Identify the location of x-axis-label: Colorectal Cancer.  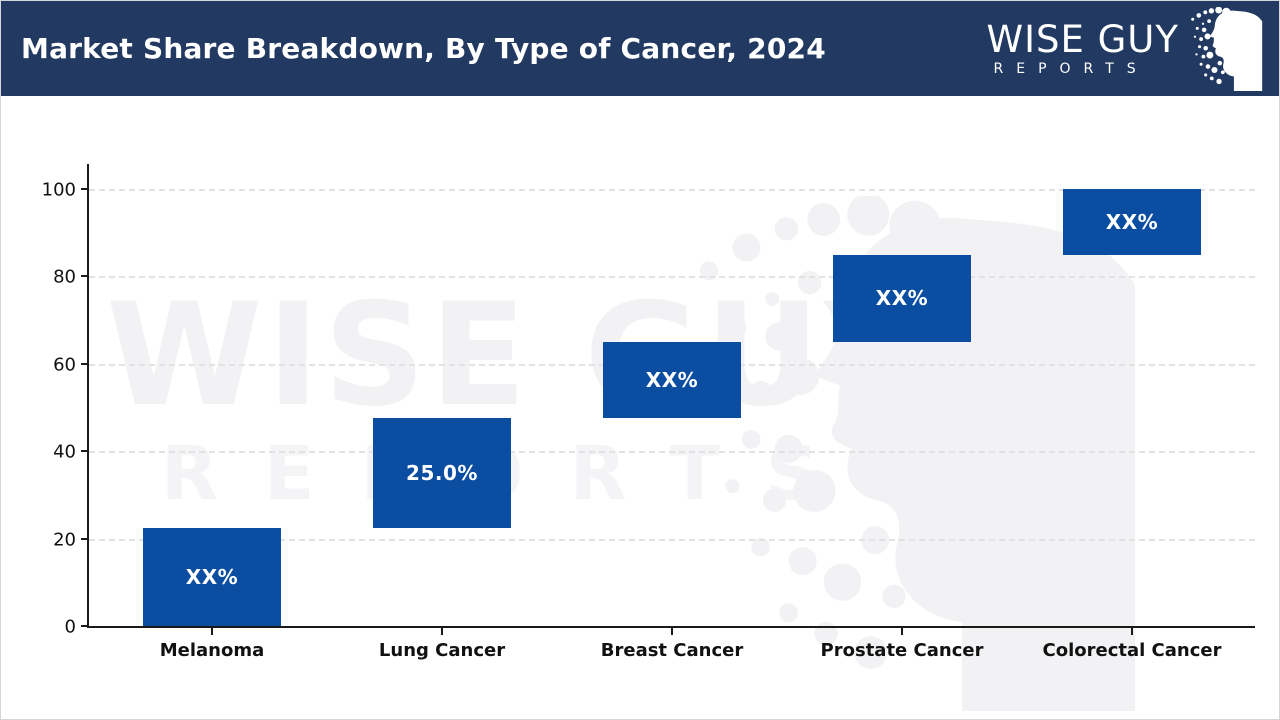
(1132, 650).